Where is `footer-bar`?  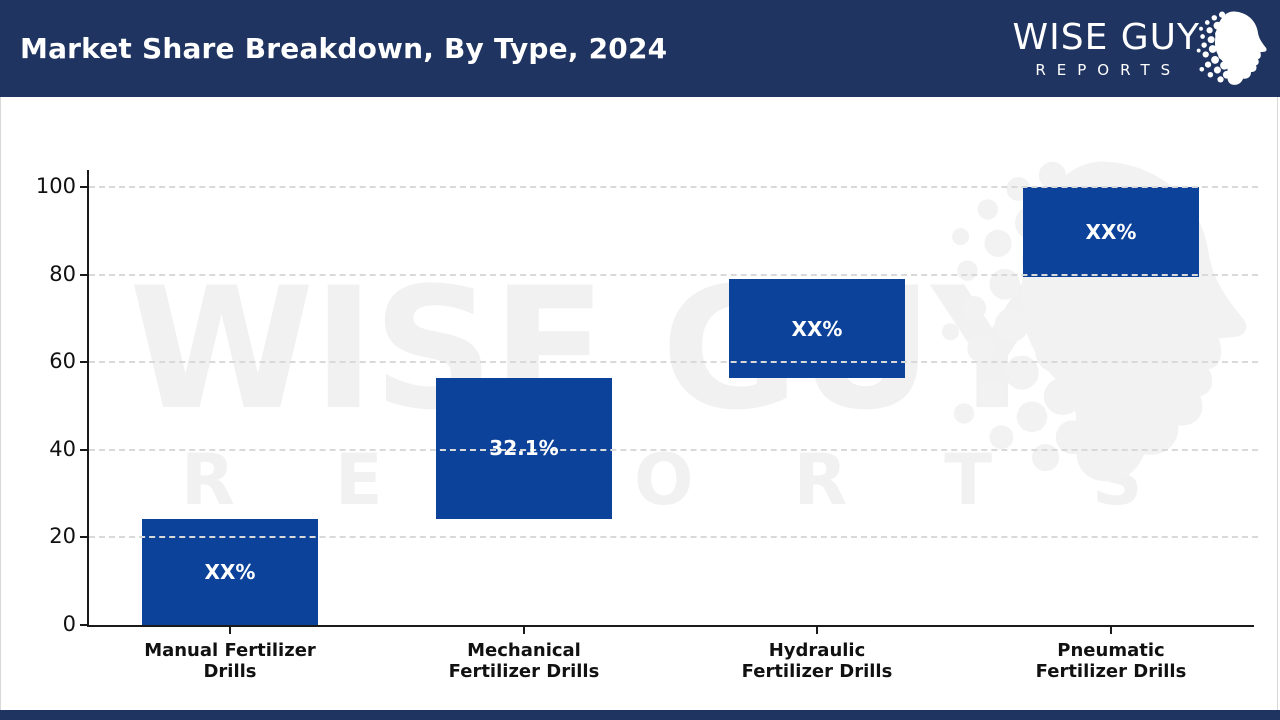 footer-bar is located at coordinates (640, 715).